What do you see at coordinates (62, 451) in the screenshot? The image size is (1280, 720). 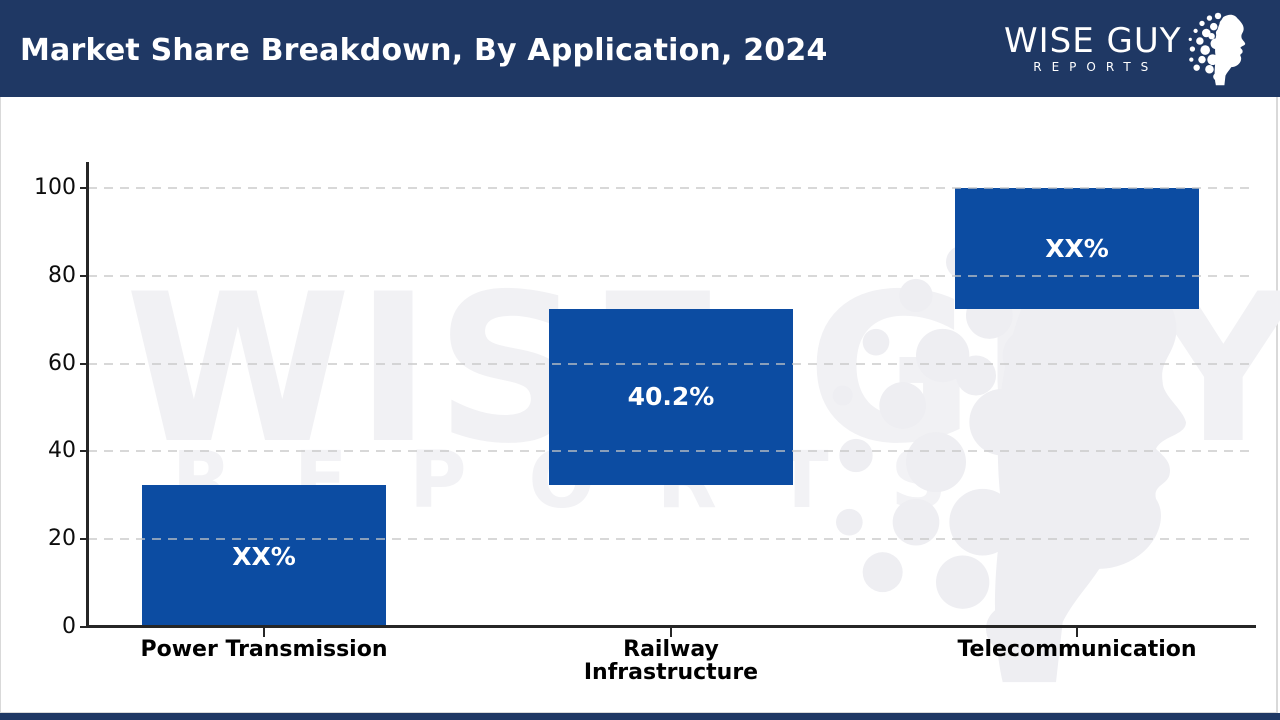 I see `y-tick-label-40: 40` at bounding box center [62, 451].